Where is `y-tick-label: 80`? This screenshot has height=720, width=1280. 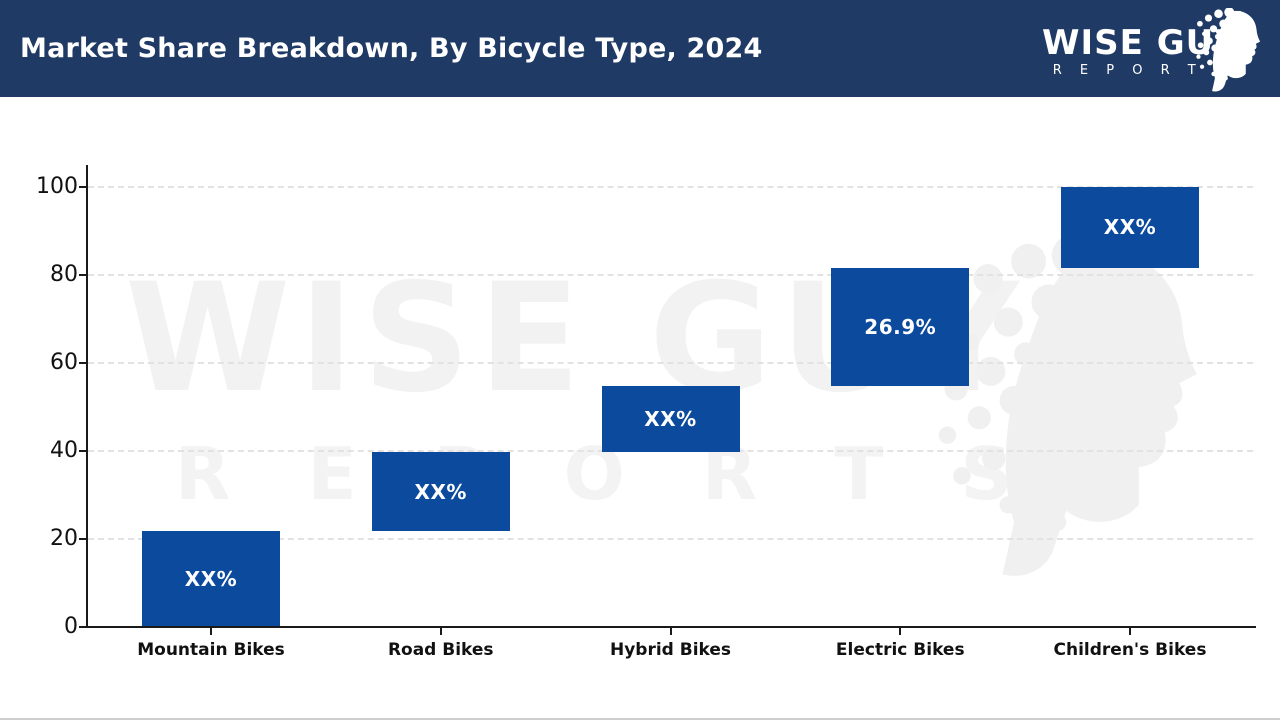 y-tick-label: 80 is located at coordinates (64, 274).